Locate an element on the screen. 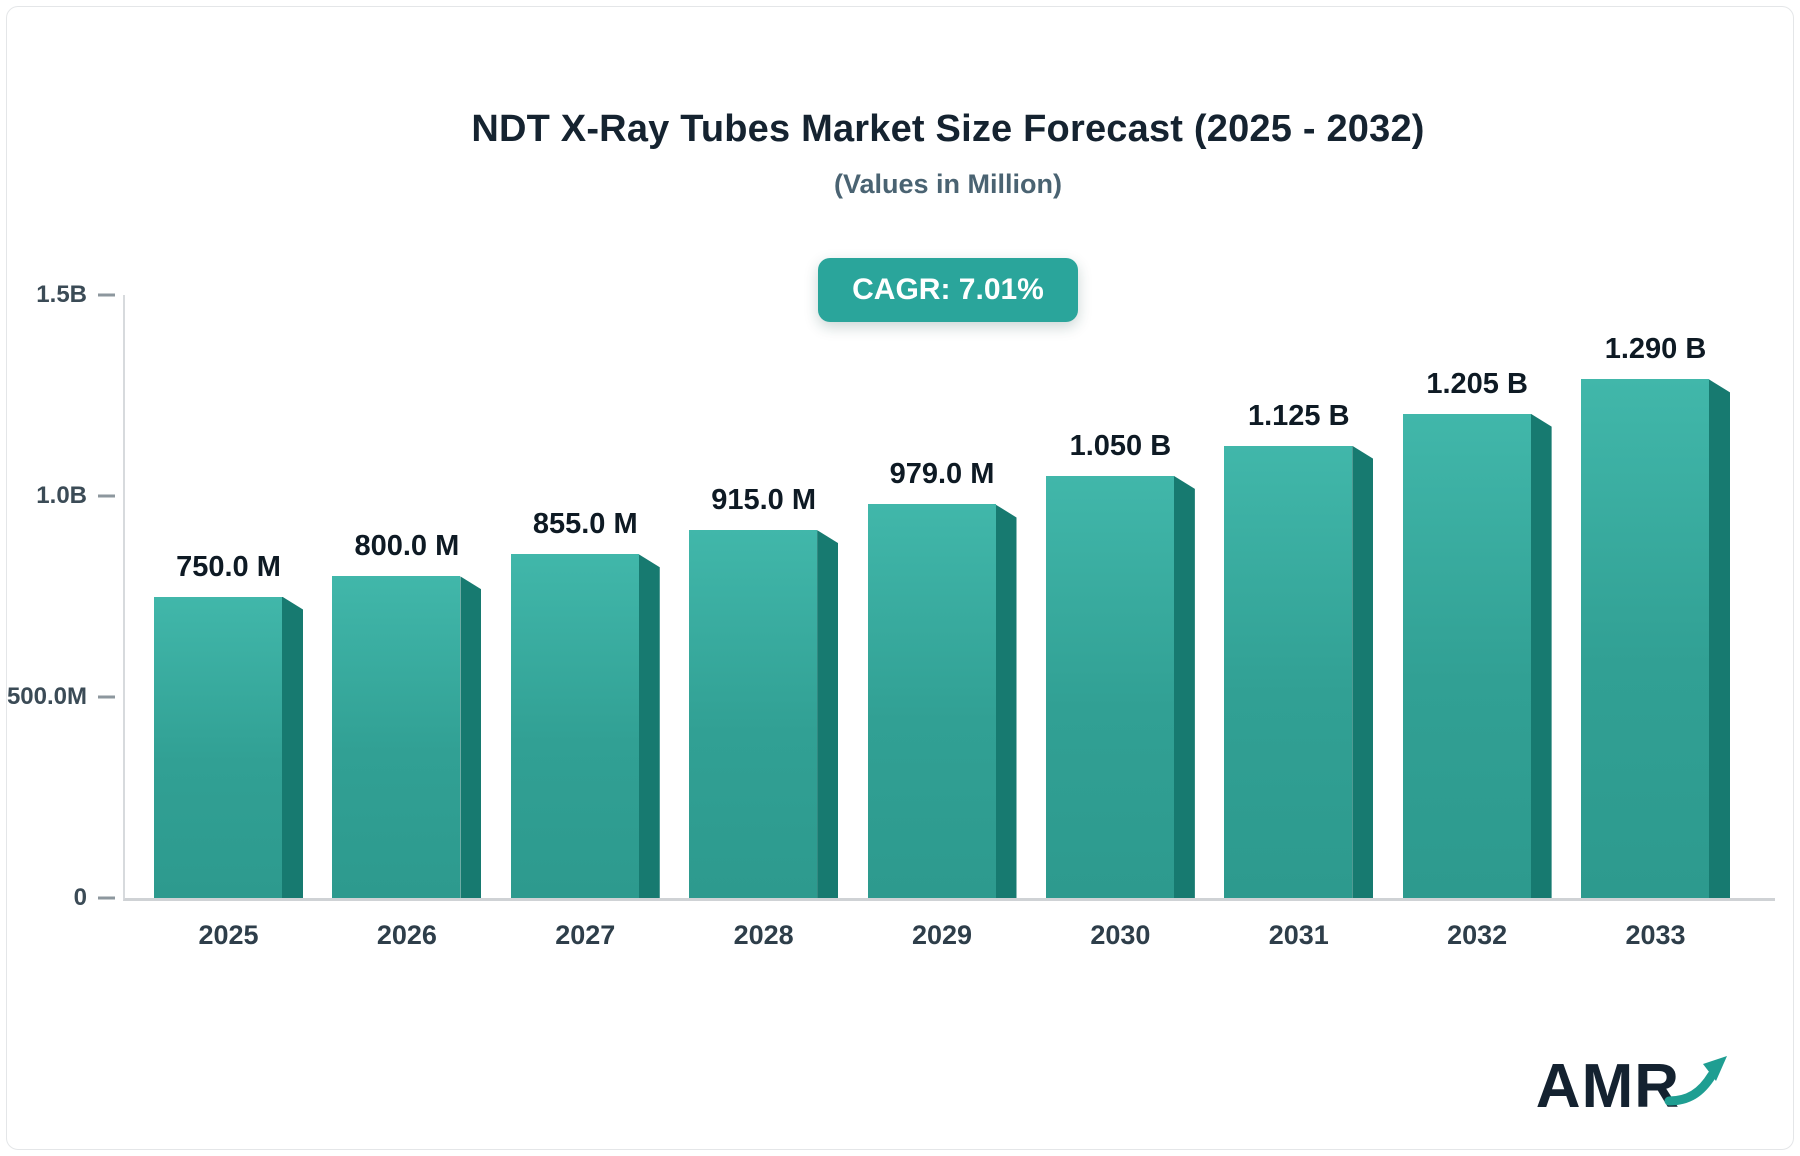  x-axis-label: 2029 is located at coordinates (942, 935).